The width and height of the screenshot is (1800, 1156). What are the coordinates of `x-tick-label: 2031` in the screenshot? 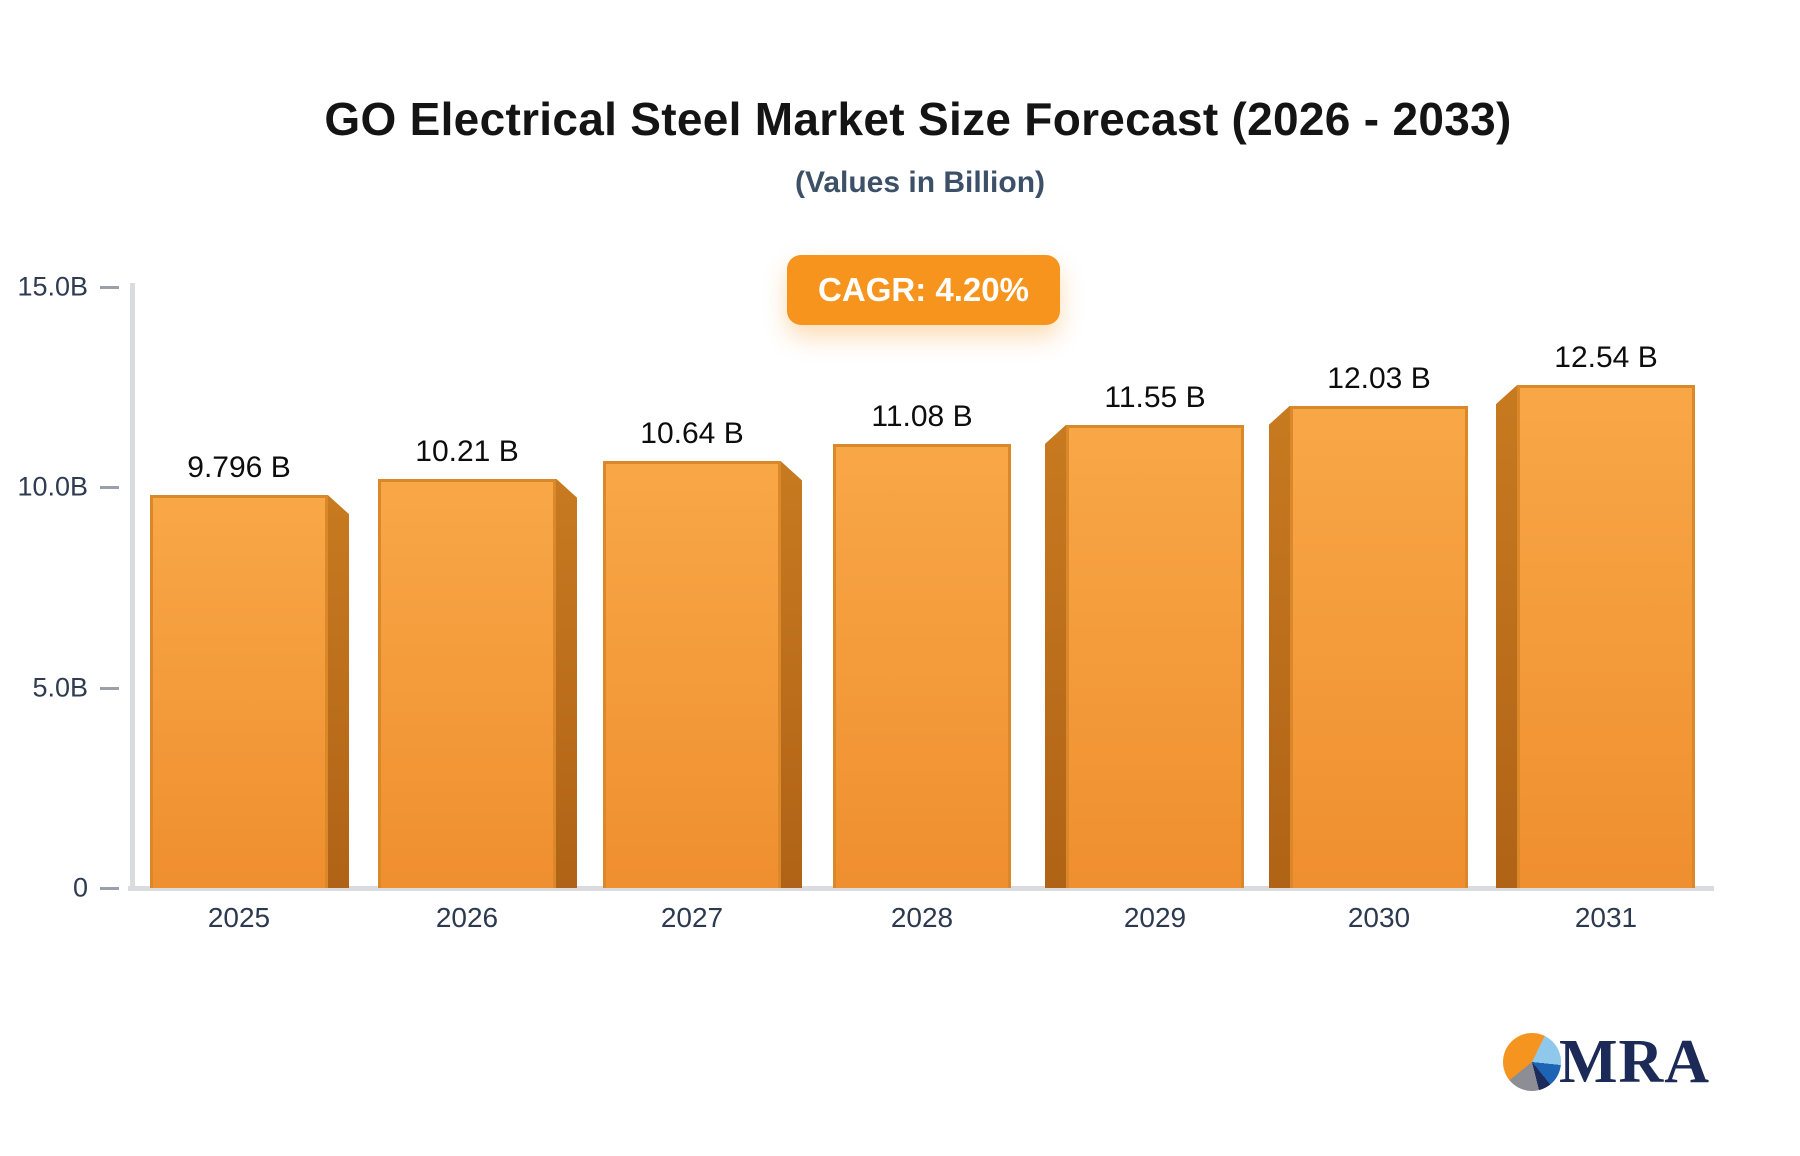 It's located at (1606, 917).